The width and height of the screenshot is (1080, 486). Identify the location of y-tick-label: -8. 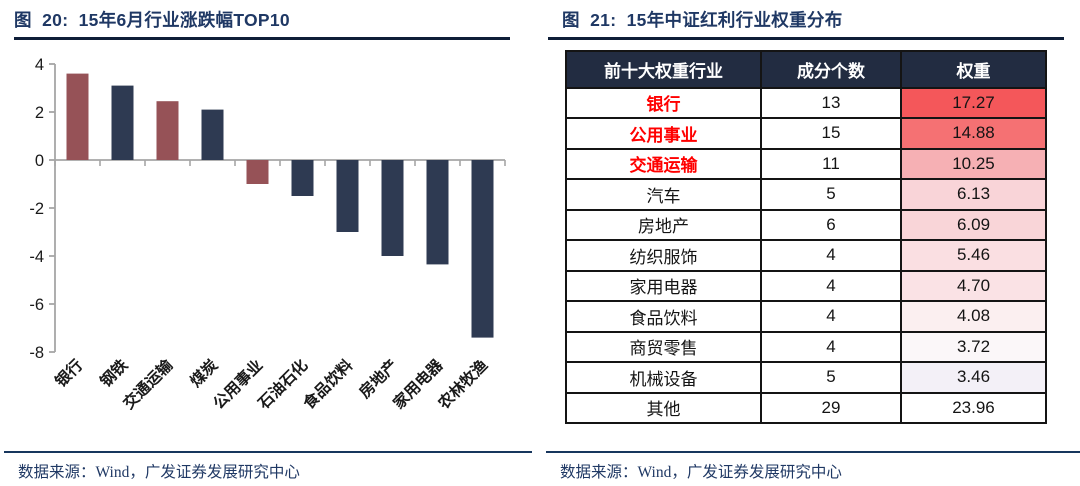
(36, 353).